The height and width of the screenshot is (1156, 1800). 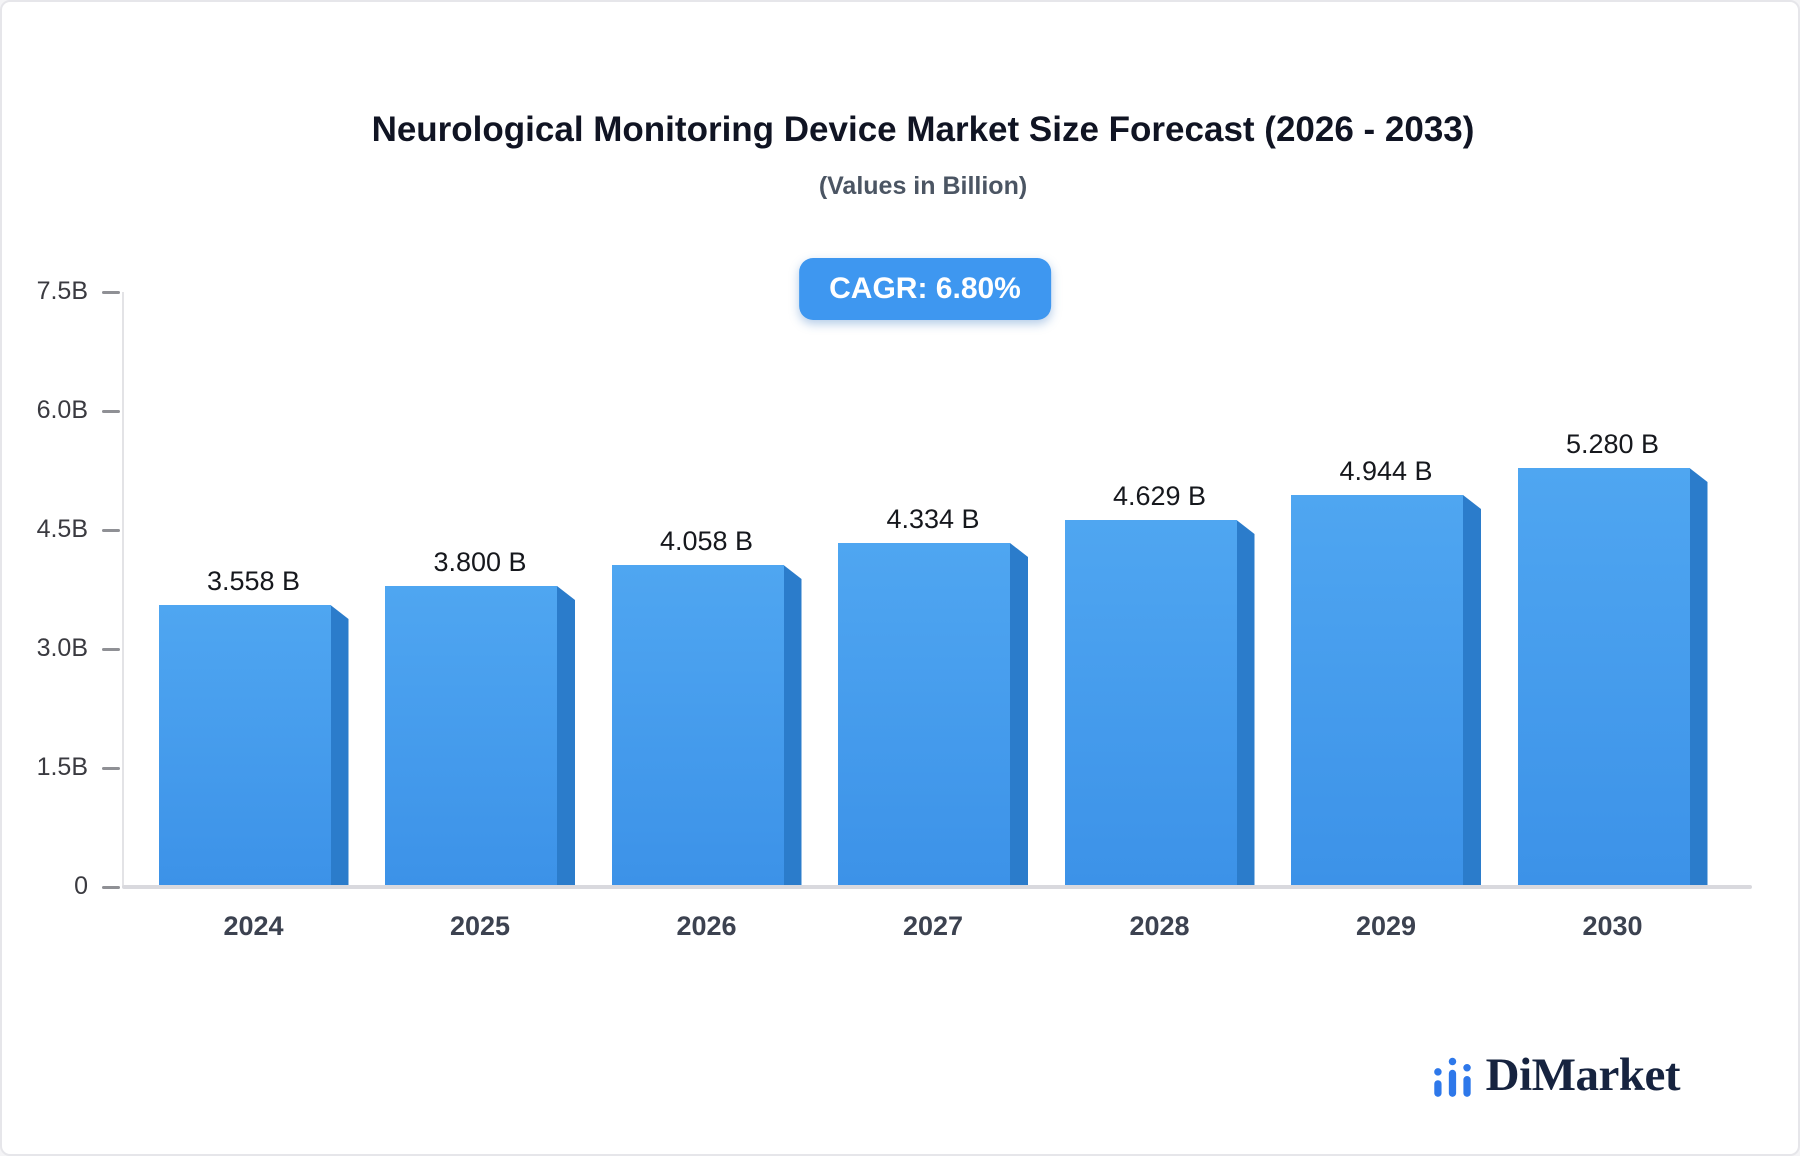 I want to click on bar-value-label: 3.800 B, so click(x=480, y=562).